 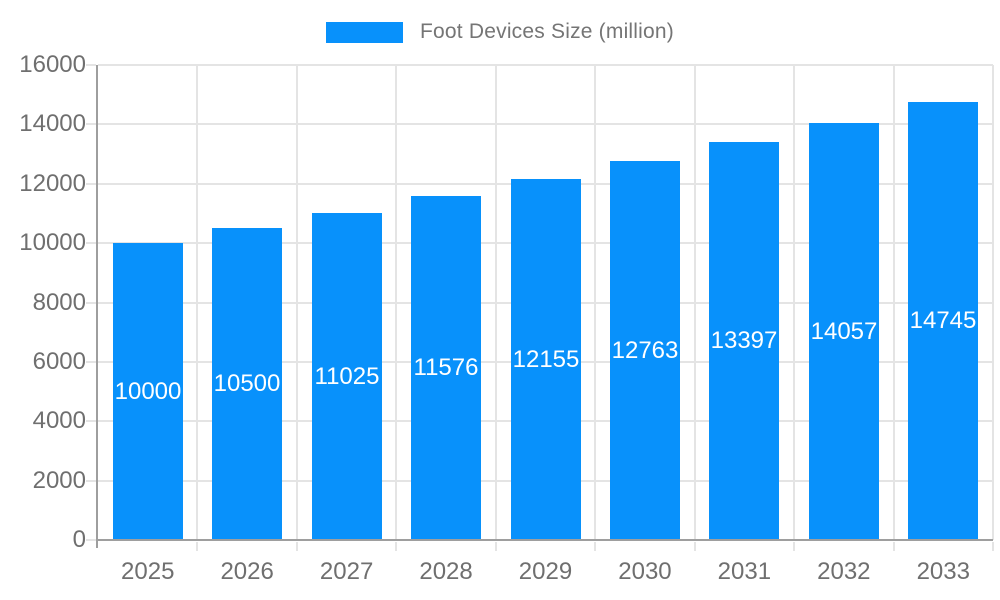 I want to click on x-tick-label: 2029, so click(x=545, y=571).